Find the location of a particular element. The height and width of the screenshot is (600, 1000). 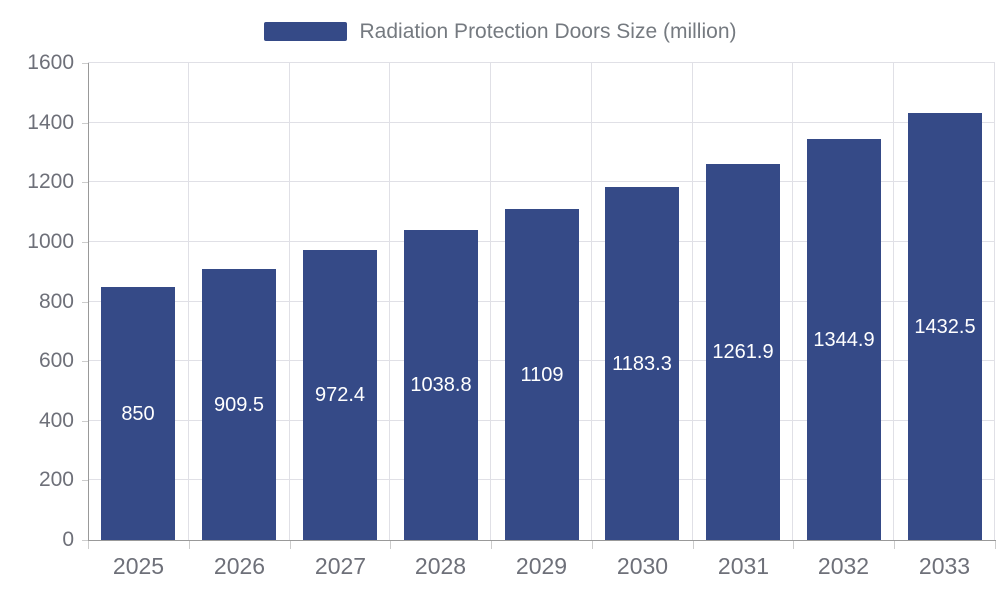

bar-2031: 1261.9 is located at coordinates (743, 352).